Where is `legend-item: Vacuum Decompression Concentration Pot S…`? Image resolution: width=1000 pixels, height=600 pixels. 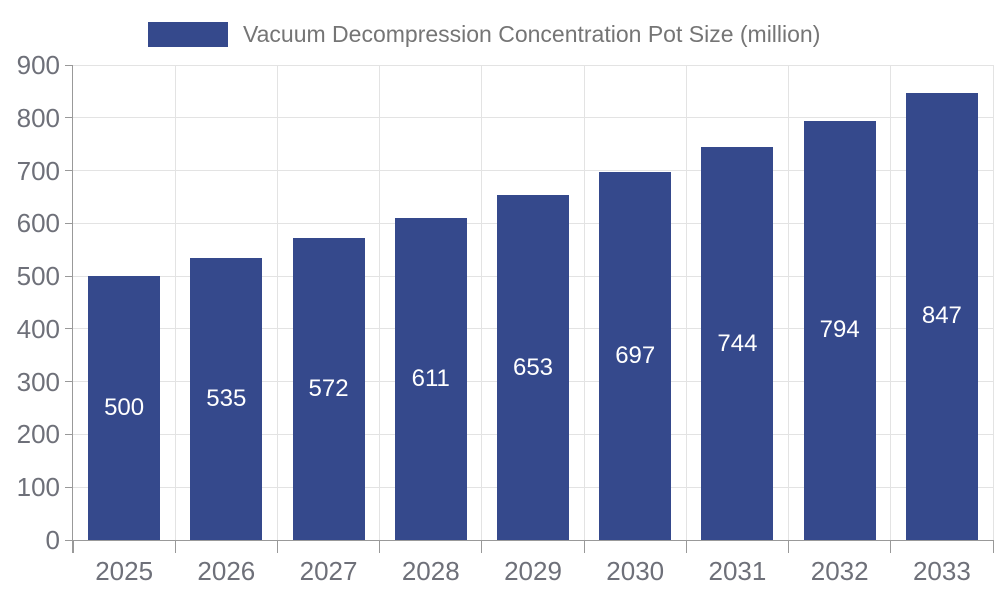
legend-item: Vacuum Decompression Concentration Pot S… is located at coordinates (484, 34).